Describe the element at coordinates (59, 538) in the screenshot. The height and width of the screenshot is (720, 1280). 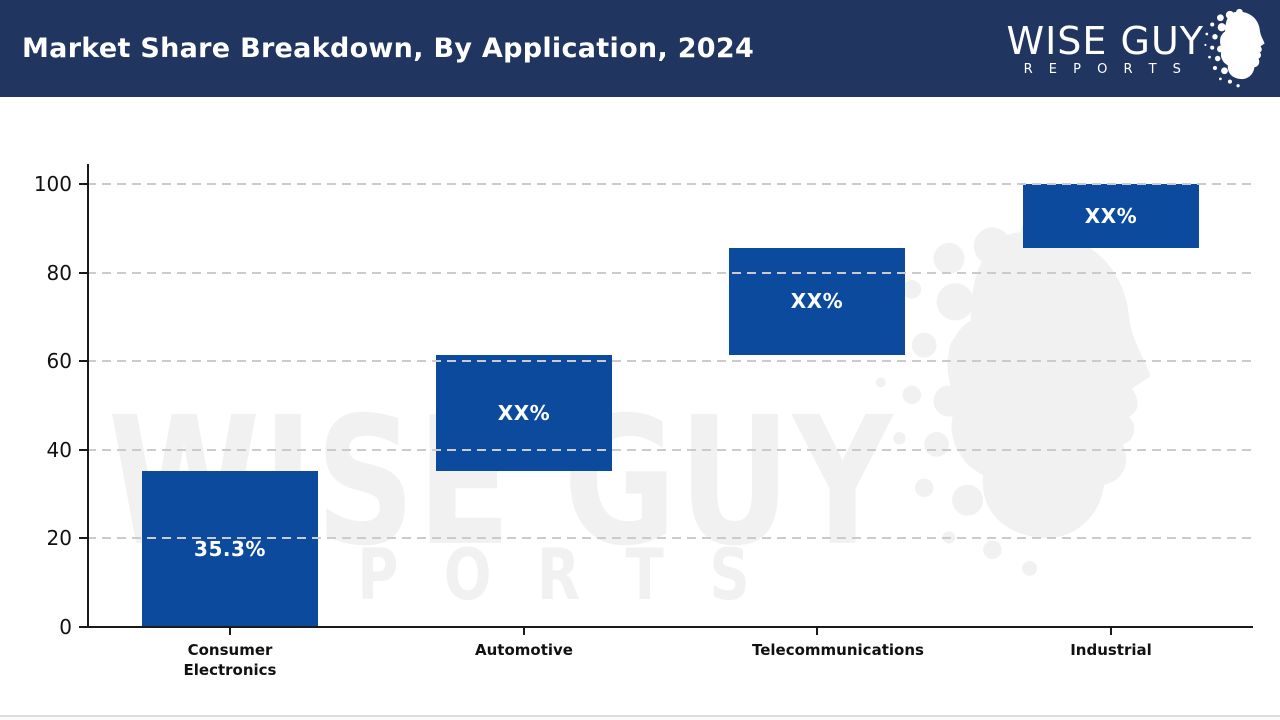
I see `y-tick-label: 20` at that location.